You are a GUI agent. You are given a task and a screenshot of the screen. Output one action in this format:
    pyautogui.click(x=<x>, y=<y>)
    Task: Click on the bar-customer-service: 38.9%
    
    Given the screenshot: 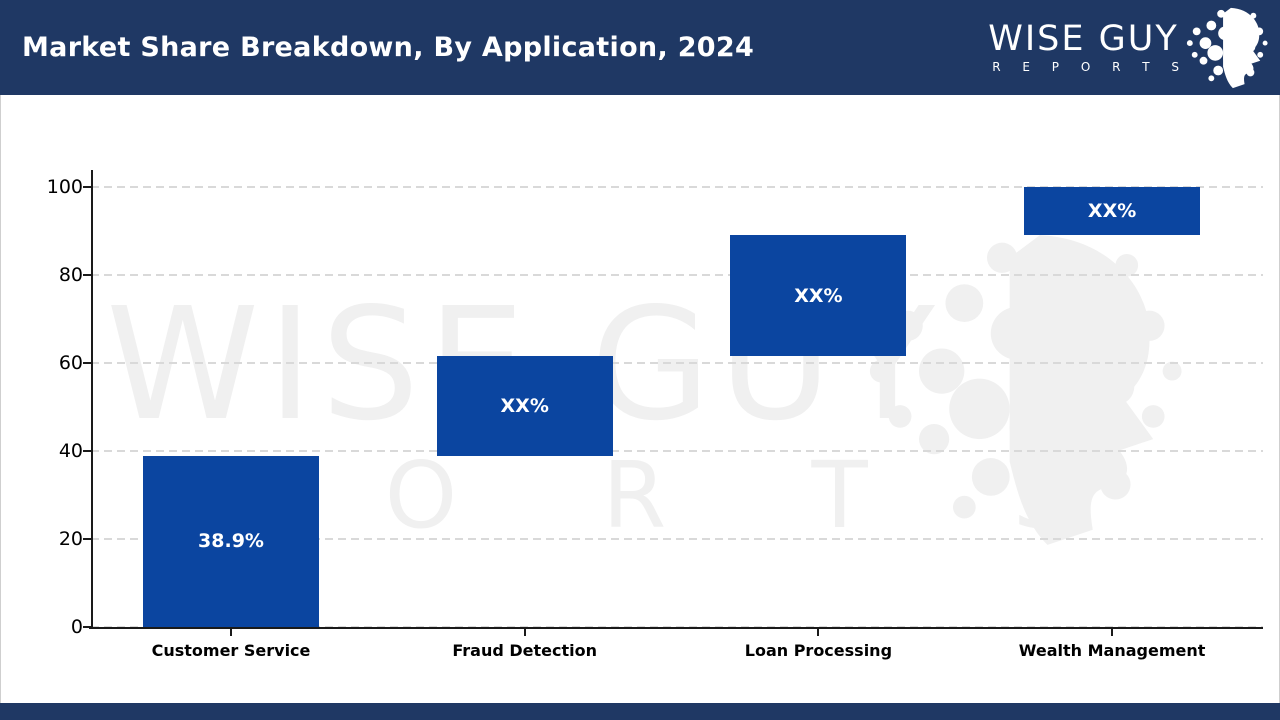 What is the action you would take?
    pyautogui.click(x=231, y=541)
    